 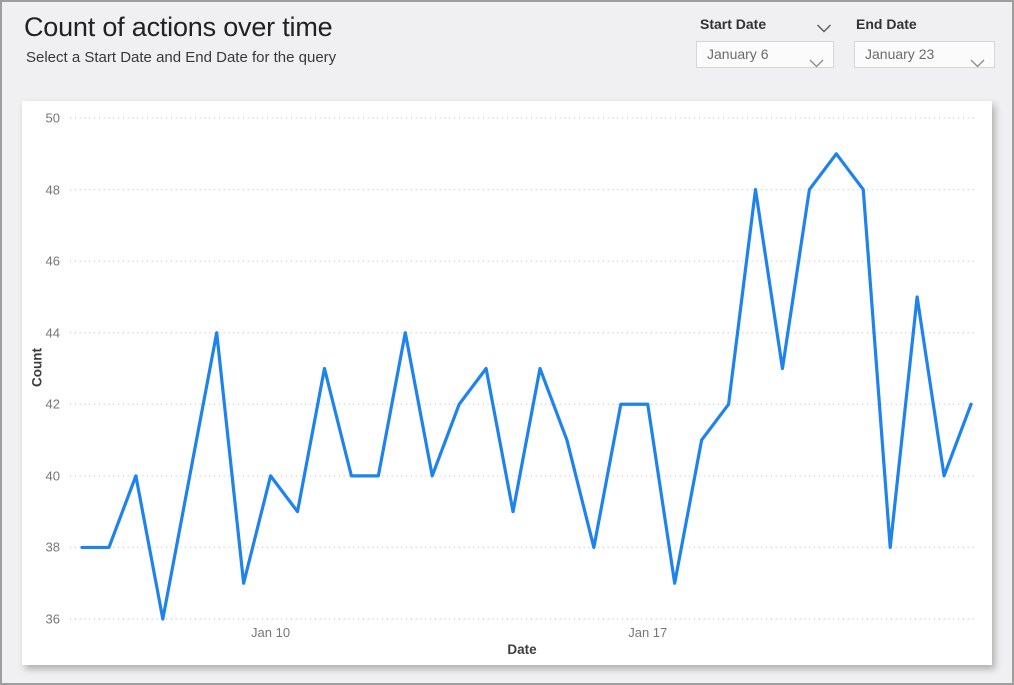 I want to click on end-date-value: January 23, so click(x=900, y=54).